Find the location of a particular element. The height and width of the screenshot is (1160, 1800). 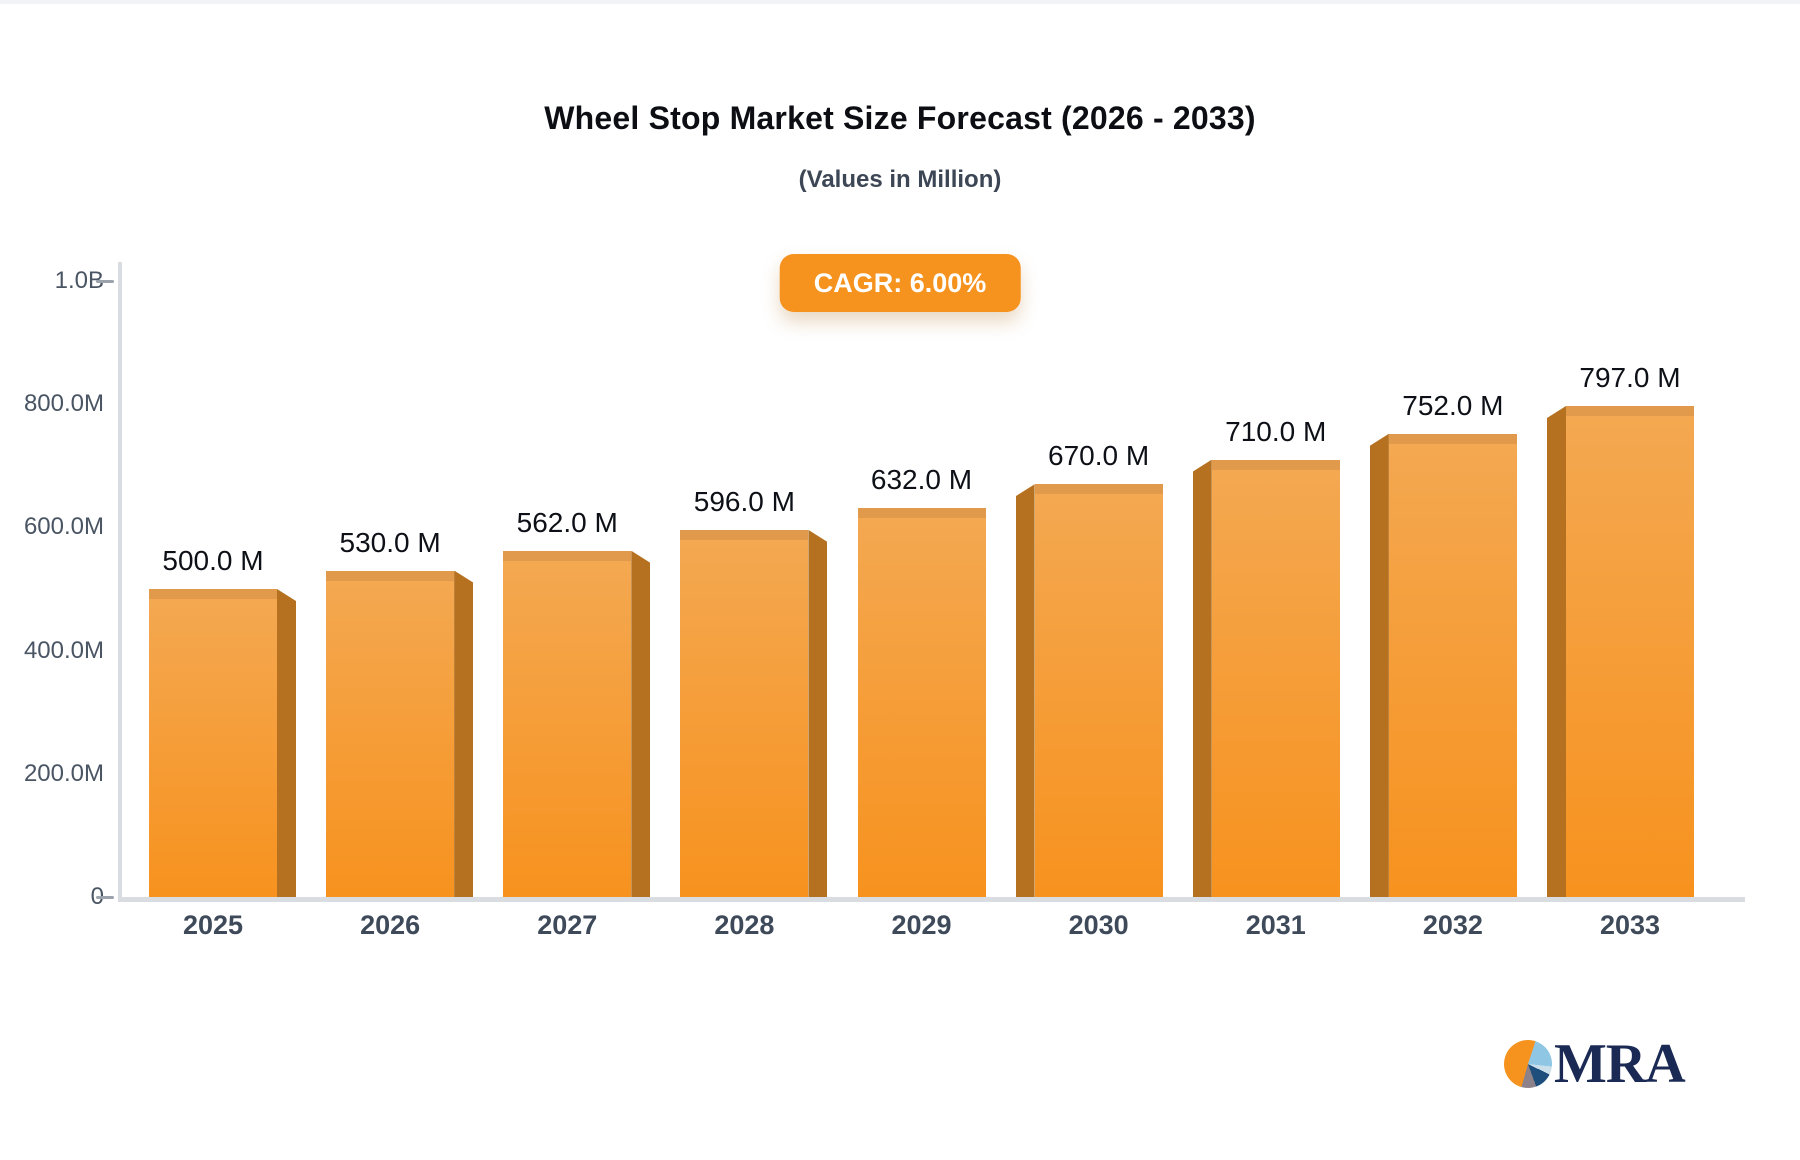

x-axis-line is located at coordinates (931, 899).